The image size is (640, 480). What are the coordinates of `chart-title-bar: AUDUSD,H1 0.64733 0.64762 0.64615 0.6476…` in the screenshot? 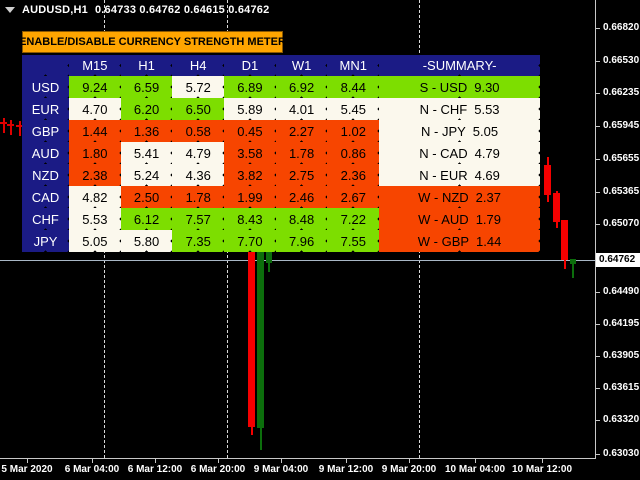 It's located at (137, 10).